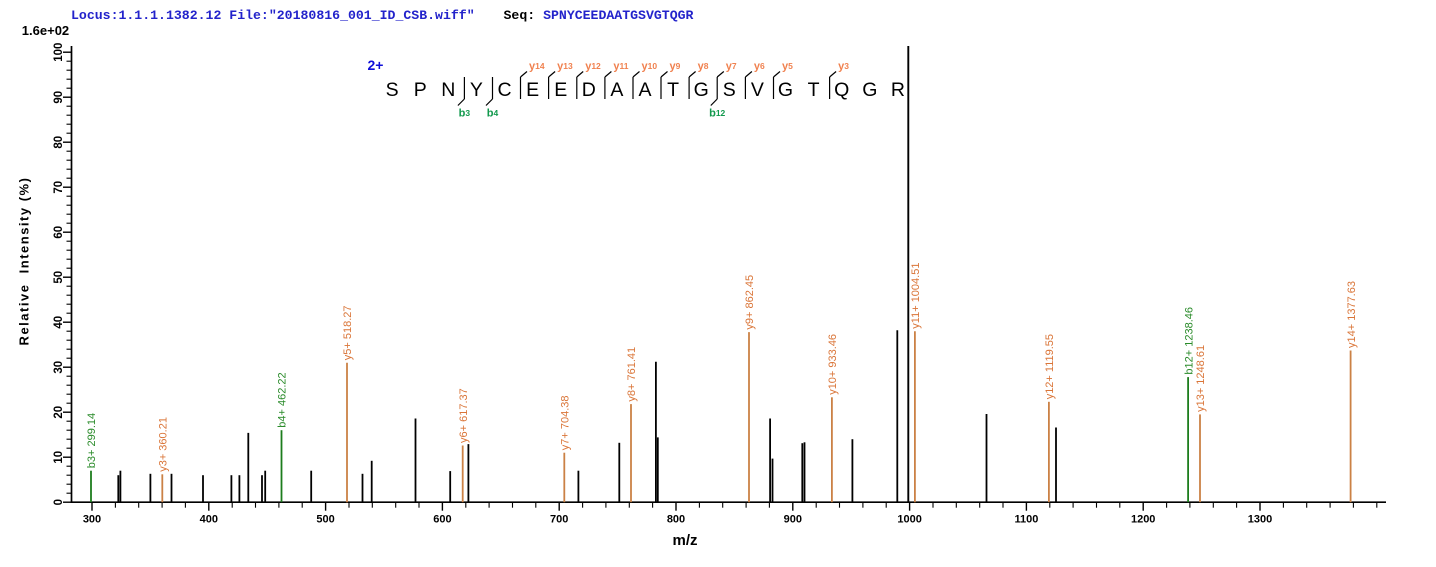  I want to click on svg-text: y5+ 518.27, so click(348, 332).